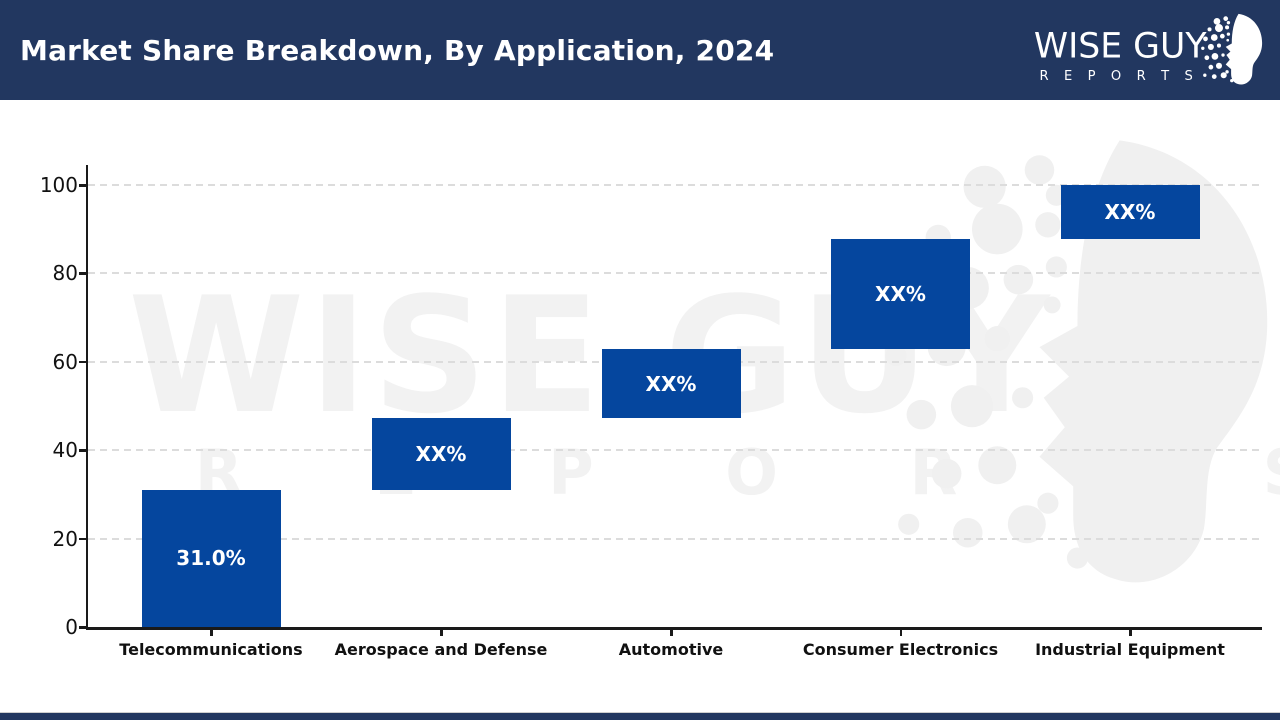 The width and height of the screenshot is (1280, 720). I want to click on y-axis-line, so click(86, 397).